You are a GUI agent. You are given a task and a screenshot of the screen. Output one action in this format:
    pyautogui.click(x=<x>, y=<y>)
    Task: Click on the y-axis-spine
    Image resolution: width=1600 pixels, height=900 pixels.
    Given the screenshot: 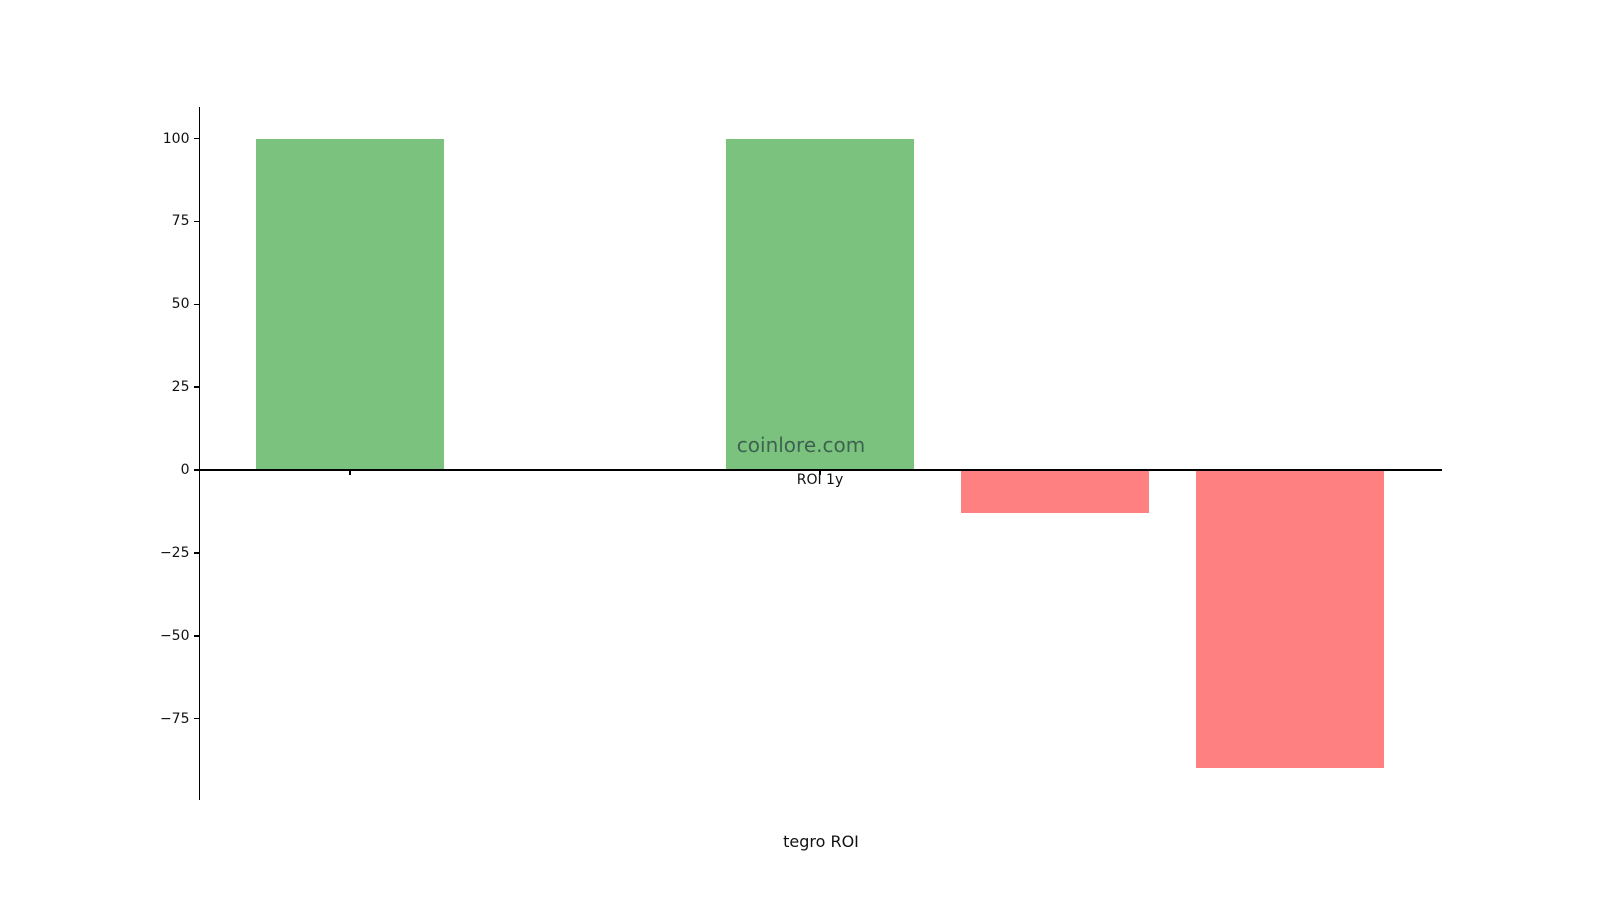 What is the action you would take?
    pyautogui.click(x=199, y=453)
    